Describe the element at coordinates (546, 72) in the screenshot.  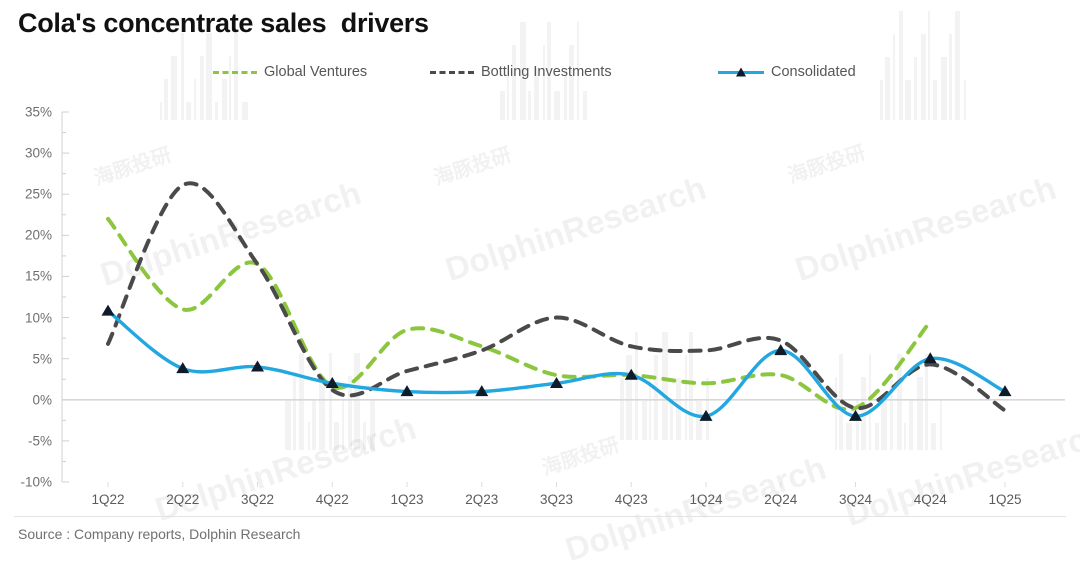
I see `legend-label: Bottling Investments` at that location.